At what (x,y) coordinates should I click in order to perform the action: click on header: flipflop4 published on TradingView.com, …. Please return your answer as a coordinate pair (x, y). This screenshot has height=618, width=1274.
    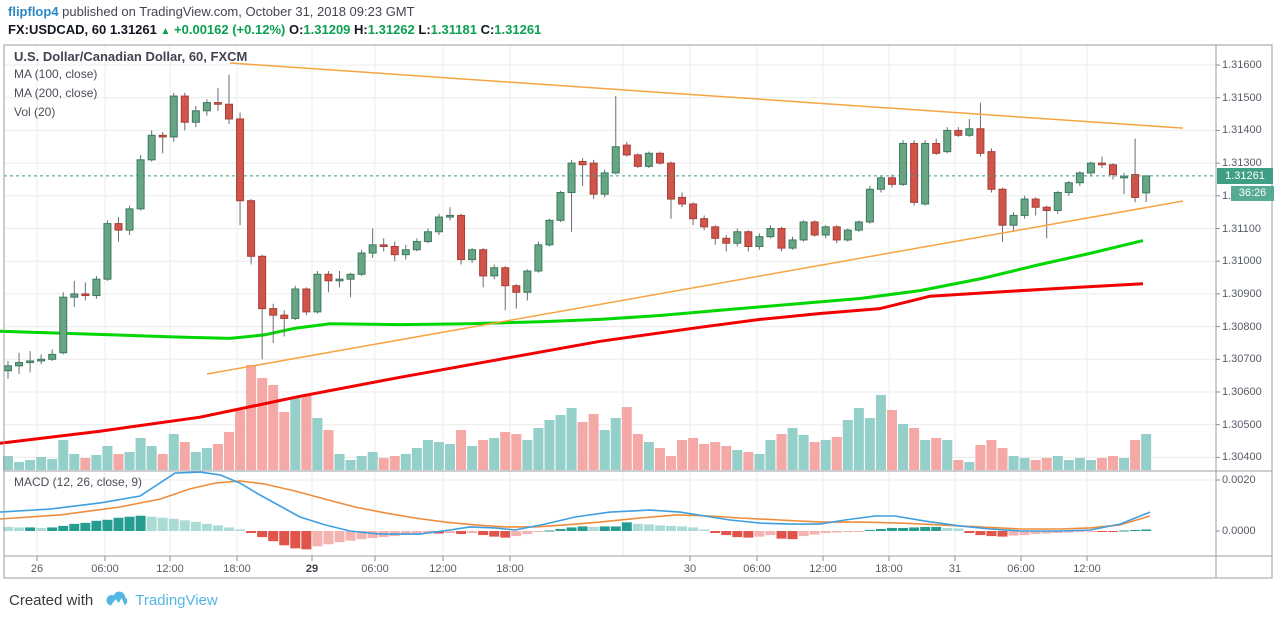
    Looking at the image, I should click on (274, 22).